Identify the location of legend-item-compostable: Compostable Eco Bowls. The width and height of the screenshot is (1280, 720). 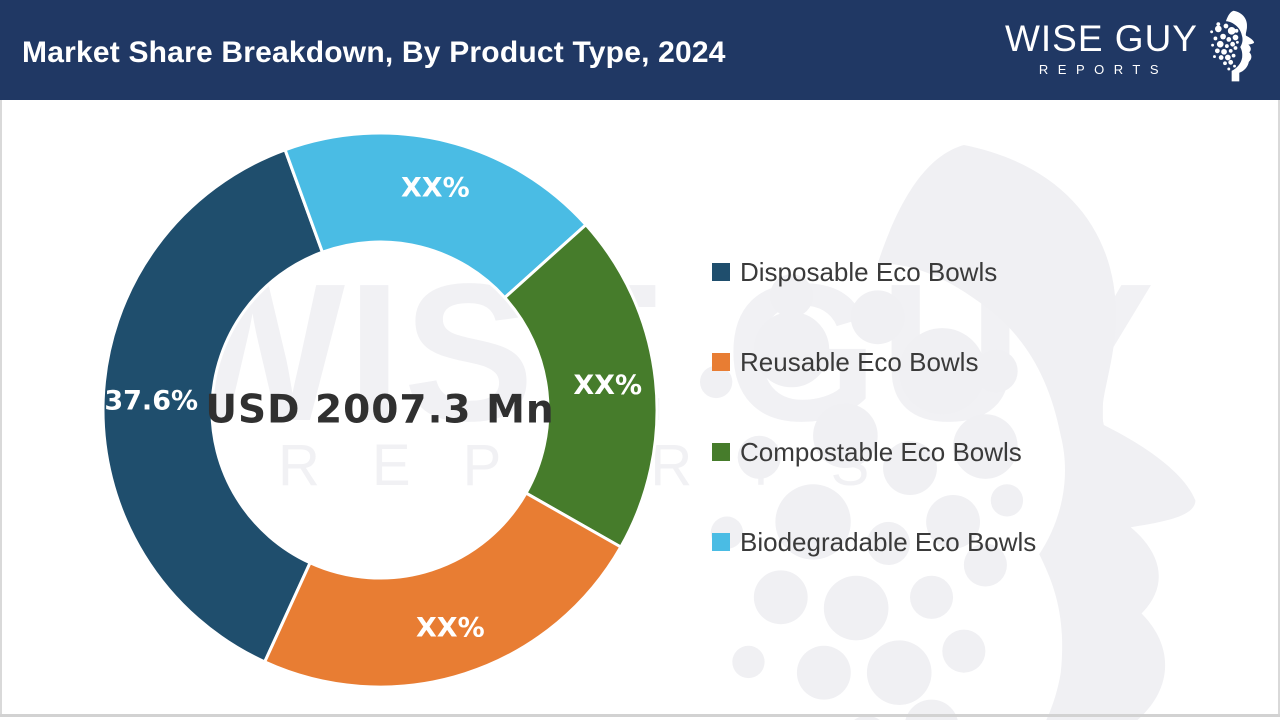
(874, 452).